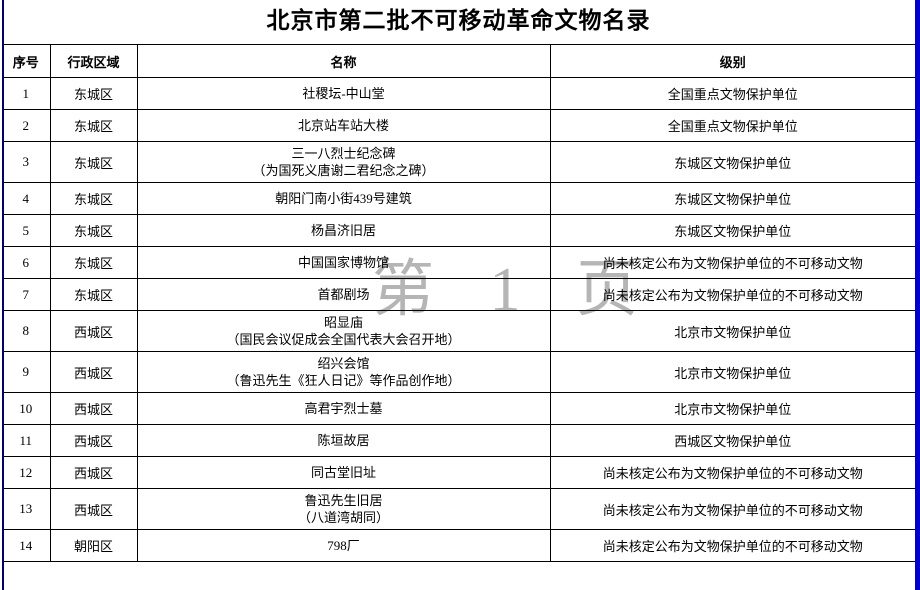 This screenshot has height=590, width=920. I want to click on name-note-line: （鲁迅先生《狂人日记》等作品创作地）, so click(343, 380).